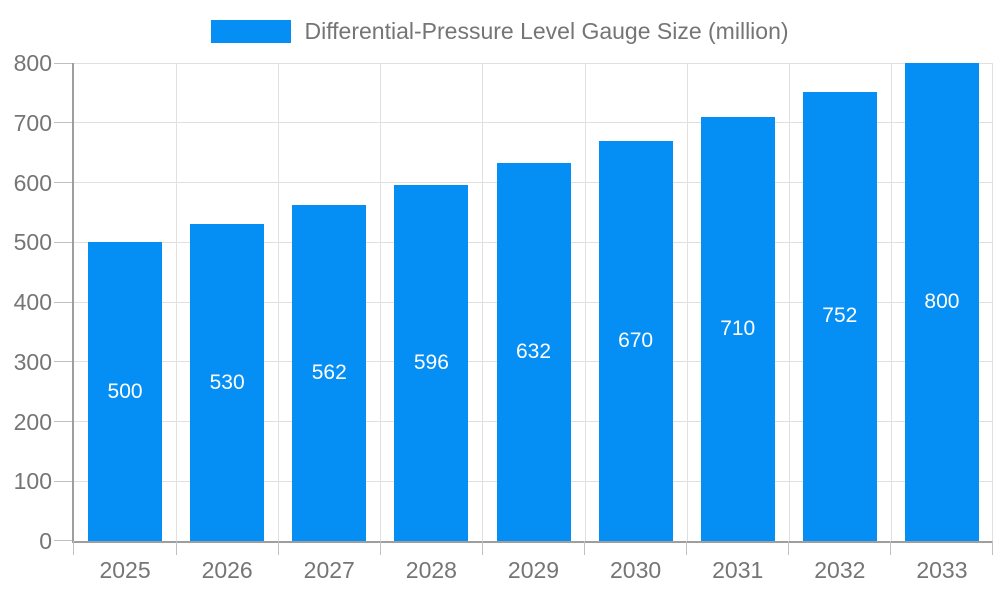  I want to click on bar: 500, so click(125, 391).